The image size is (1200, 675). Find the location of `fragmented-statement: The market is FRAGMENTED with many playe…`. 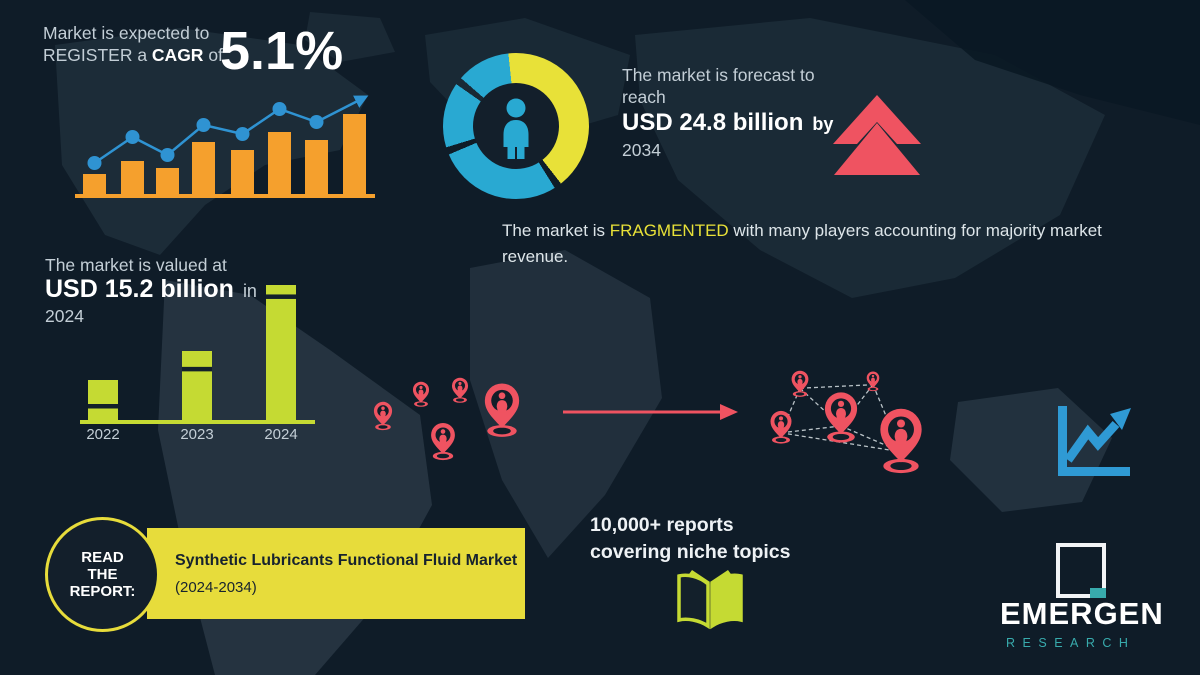

fragmented-statement: The market is FRAGMENTED with many playe… is located at coordinates (826, 244).